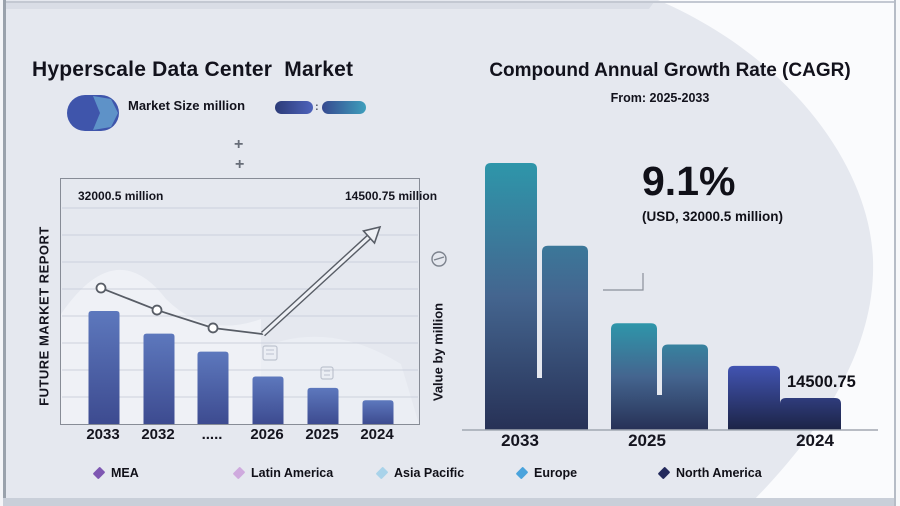  Describe the element at coordinates (429, 473) in the screenshot. I see `legend-label: Asia Pacific` at that location.